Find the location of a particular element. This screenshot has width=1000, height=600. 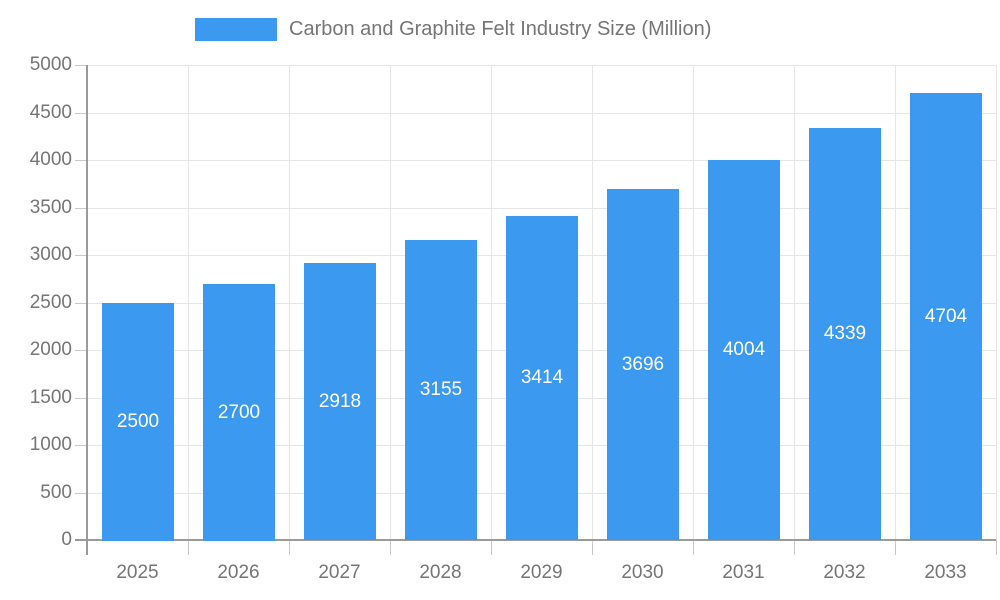

bar-value-label: 2918 is located at coordinates (340, 401).